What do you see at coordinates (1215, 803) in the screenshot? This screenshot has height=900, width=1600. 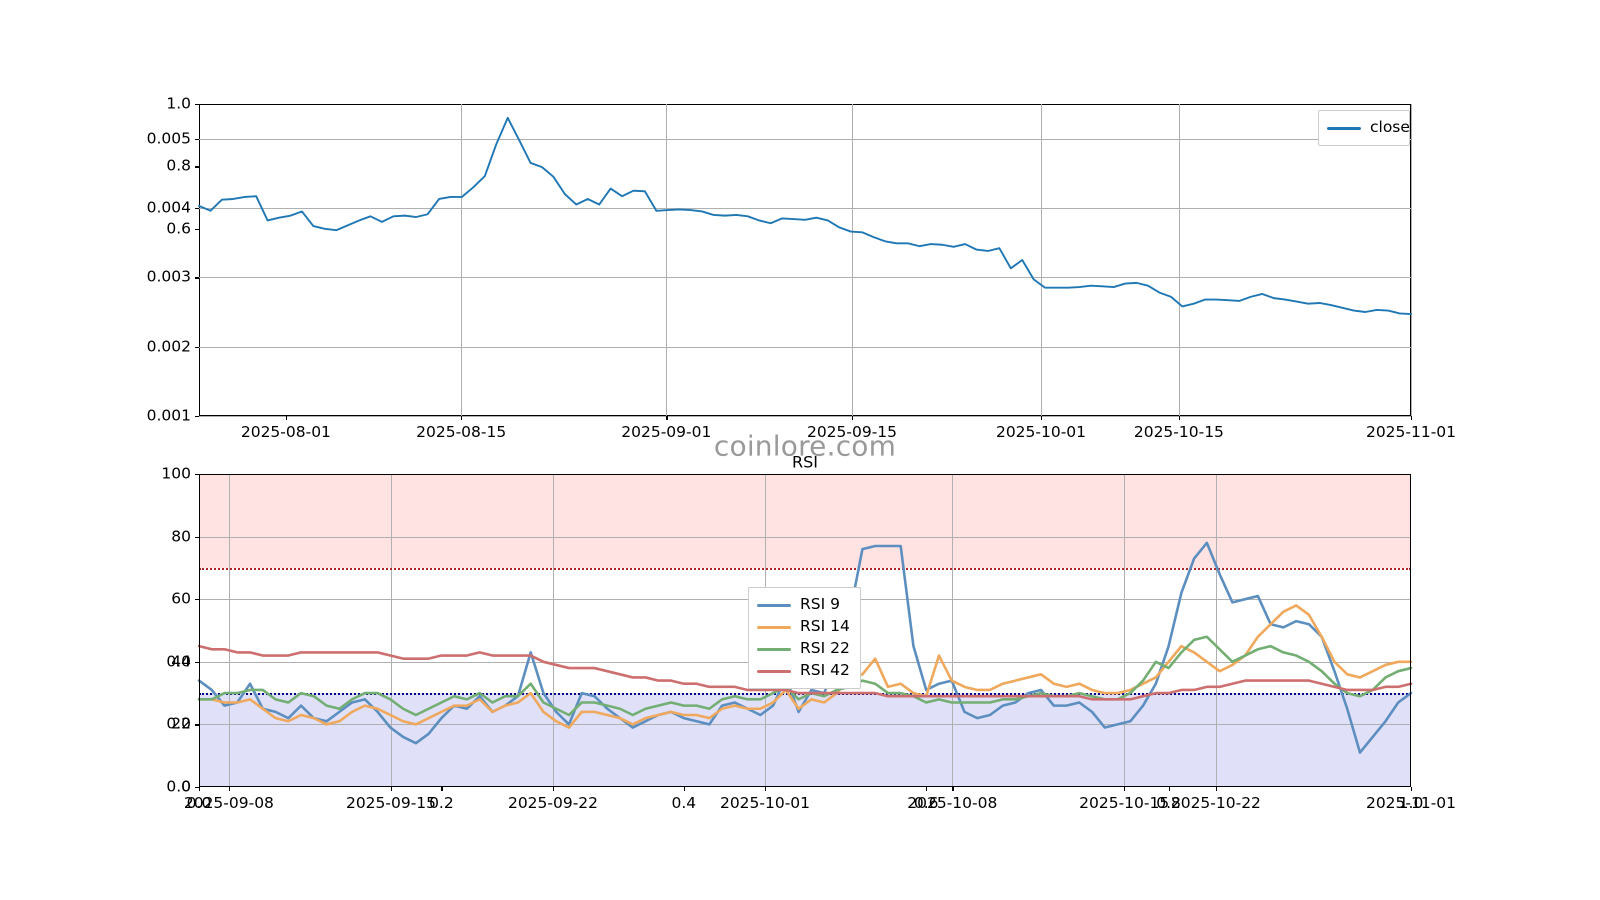 I see `rsi-x-tick-label: 2025-10-22` at bounding box center [1215, 803].